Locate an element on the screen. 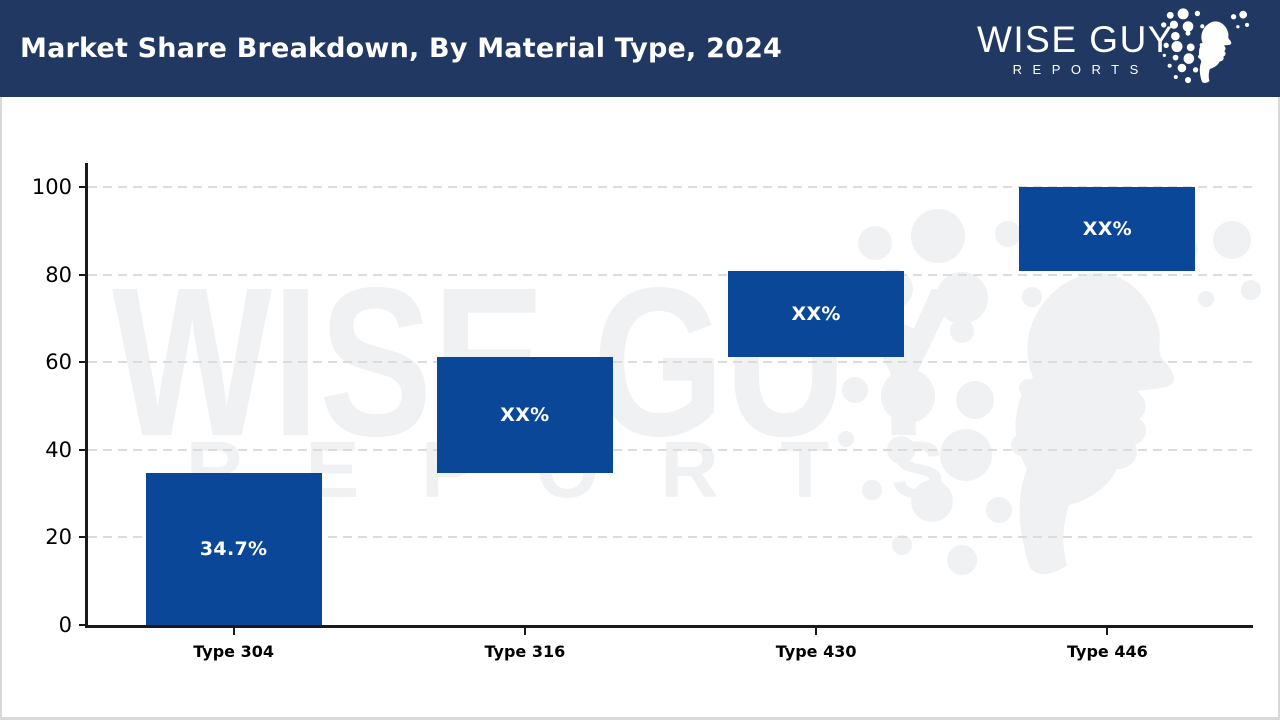 This screenshot has height=720, width=1280. bar-segment: 34.7% is located at coordinates (233, 549).